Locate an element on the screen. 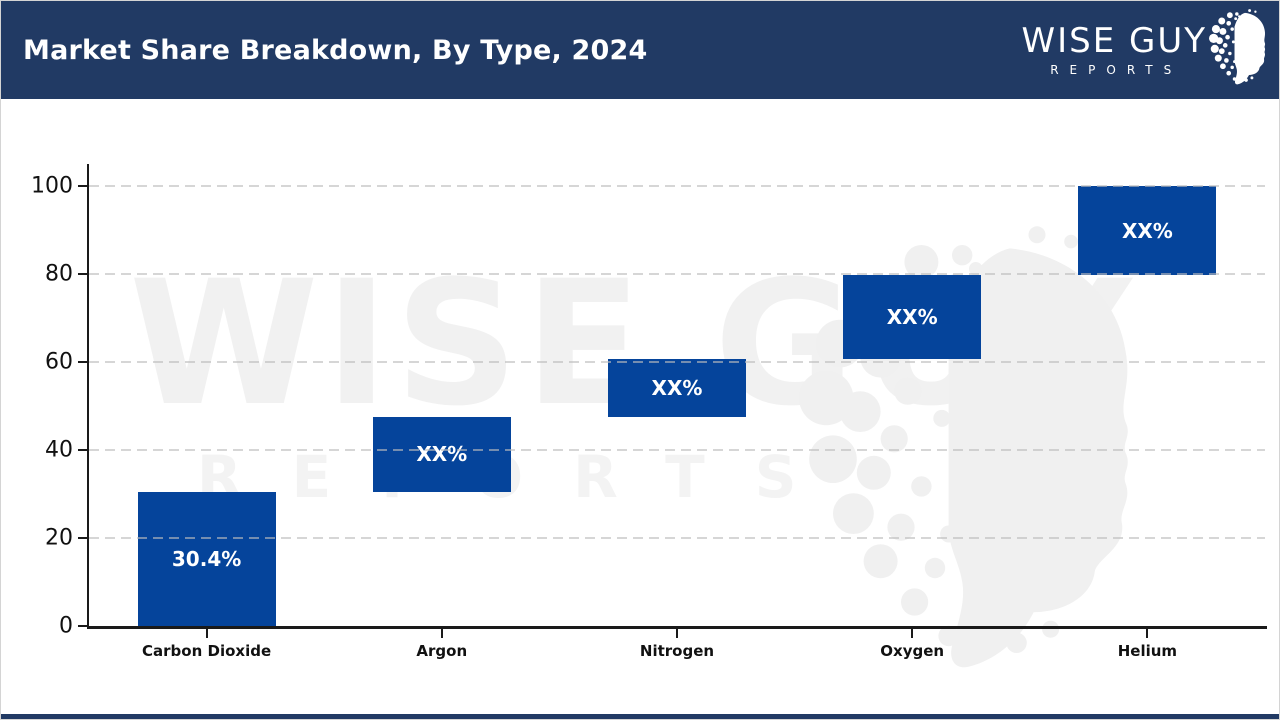 The image size is (1280, 720). x-category-label: Nitrogen is located at coordinates (677, 651).